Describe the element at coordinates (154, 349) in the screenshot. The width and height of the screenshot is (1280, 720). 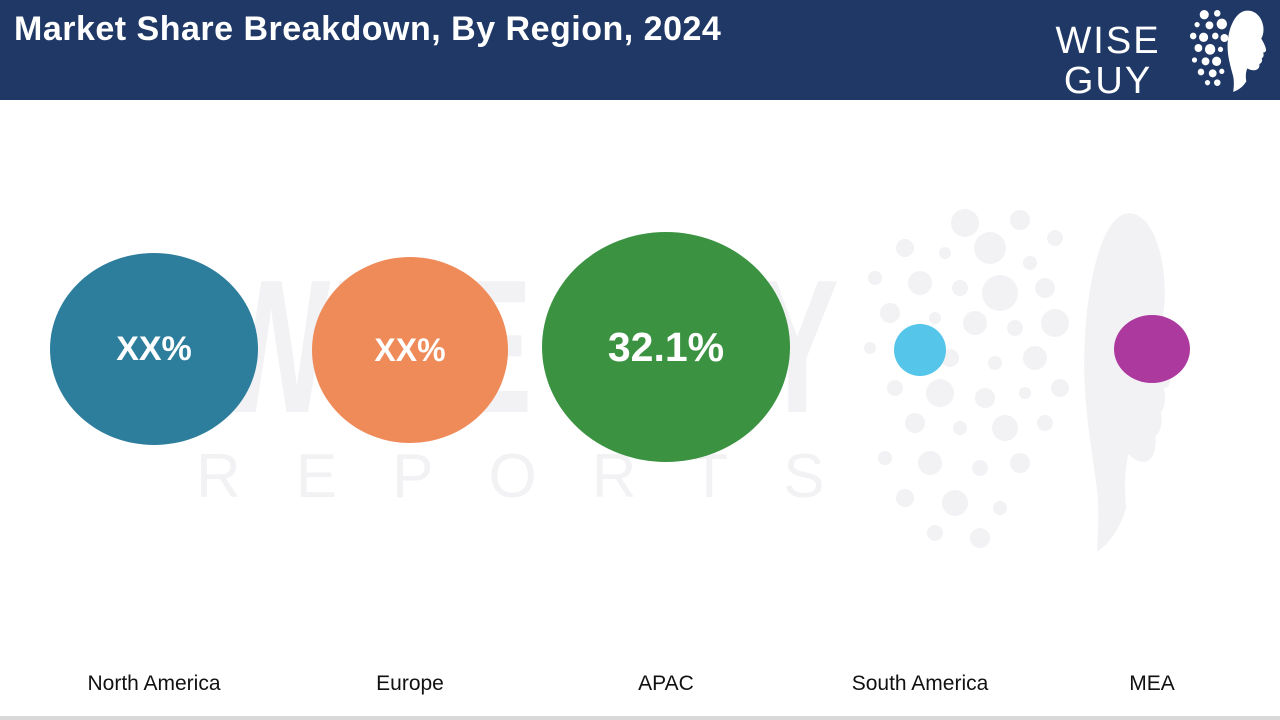
I see `bubble-north-america: XX%` at that location.